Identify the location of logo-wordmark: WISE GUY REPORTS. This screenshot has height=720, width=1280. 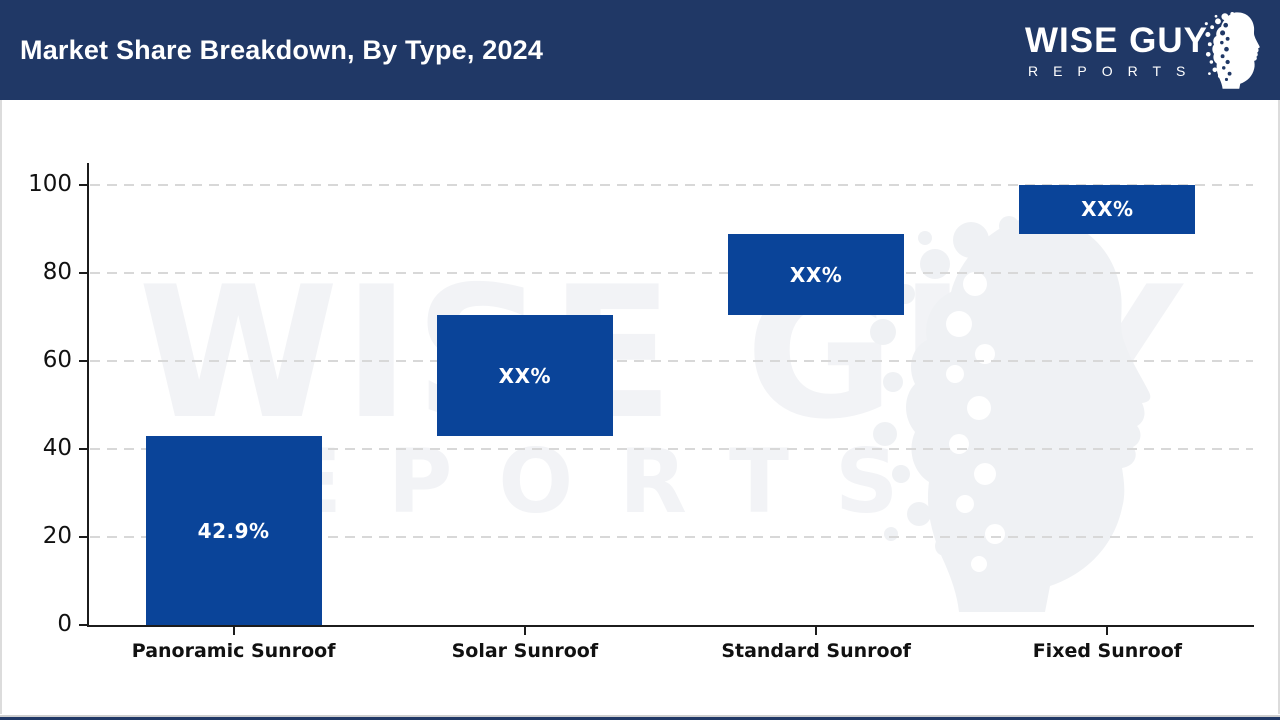
(1116, 50).